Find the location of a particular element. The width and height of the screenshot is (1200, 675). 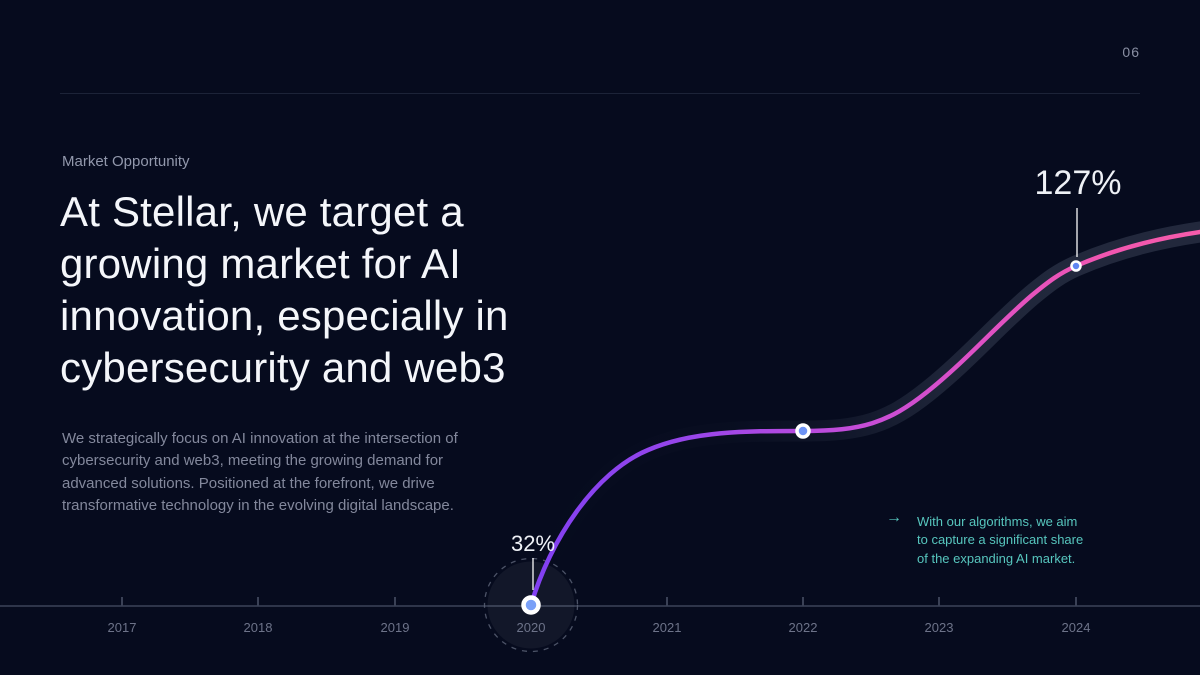

x-axis-ticks is located at coordinates (599, 601).